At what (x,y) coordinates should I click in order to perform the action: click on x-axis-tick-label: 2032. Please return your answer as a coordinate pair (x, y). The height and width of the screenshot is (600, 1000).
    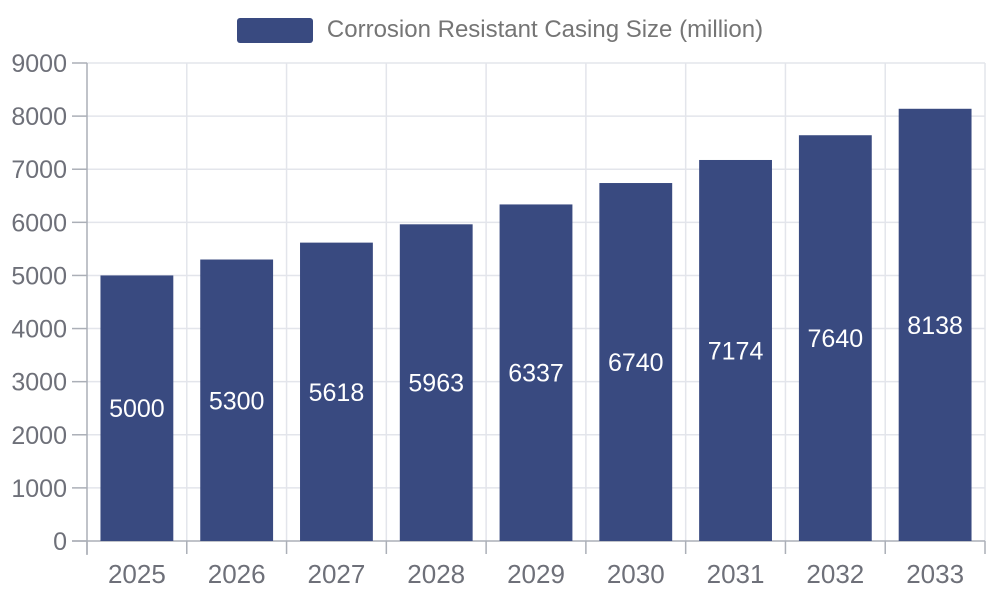
    Looking at the image, I should click on (835, 574).